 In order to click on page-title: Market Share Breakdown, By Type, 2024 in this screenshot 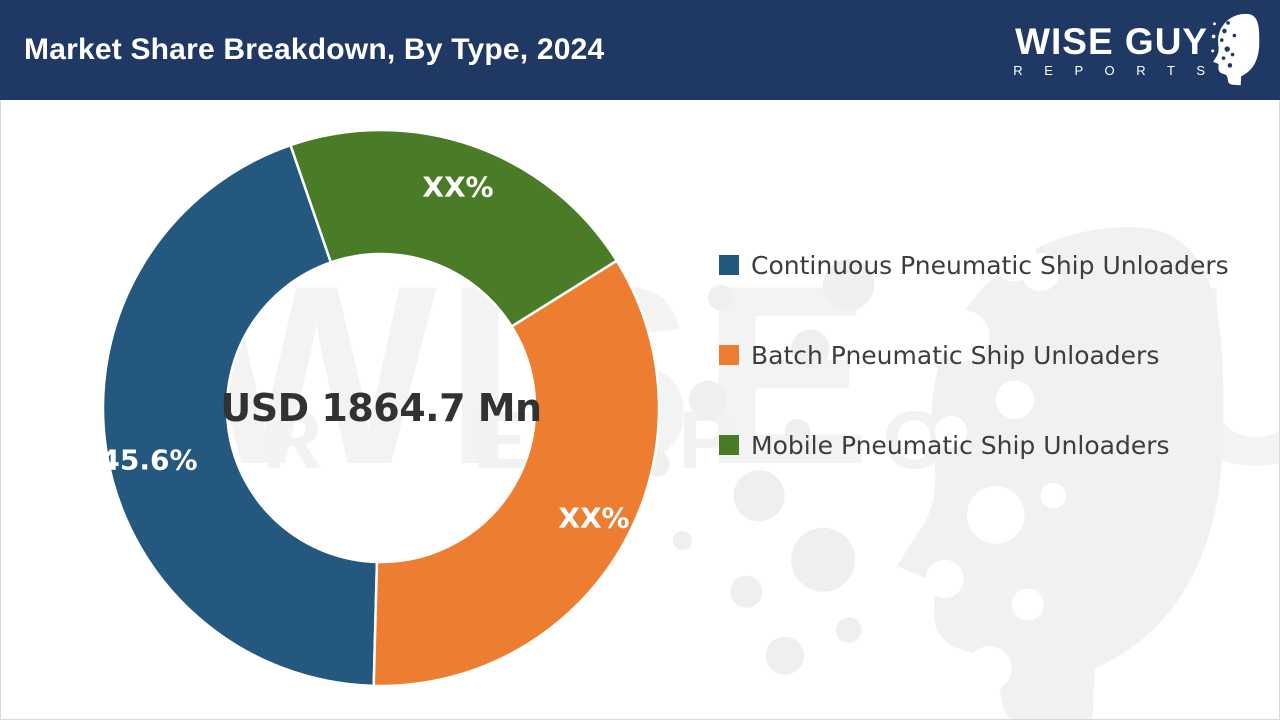, I will do `click(314, 49)`.